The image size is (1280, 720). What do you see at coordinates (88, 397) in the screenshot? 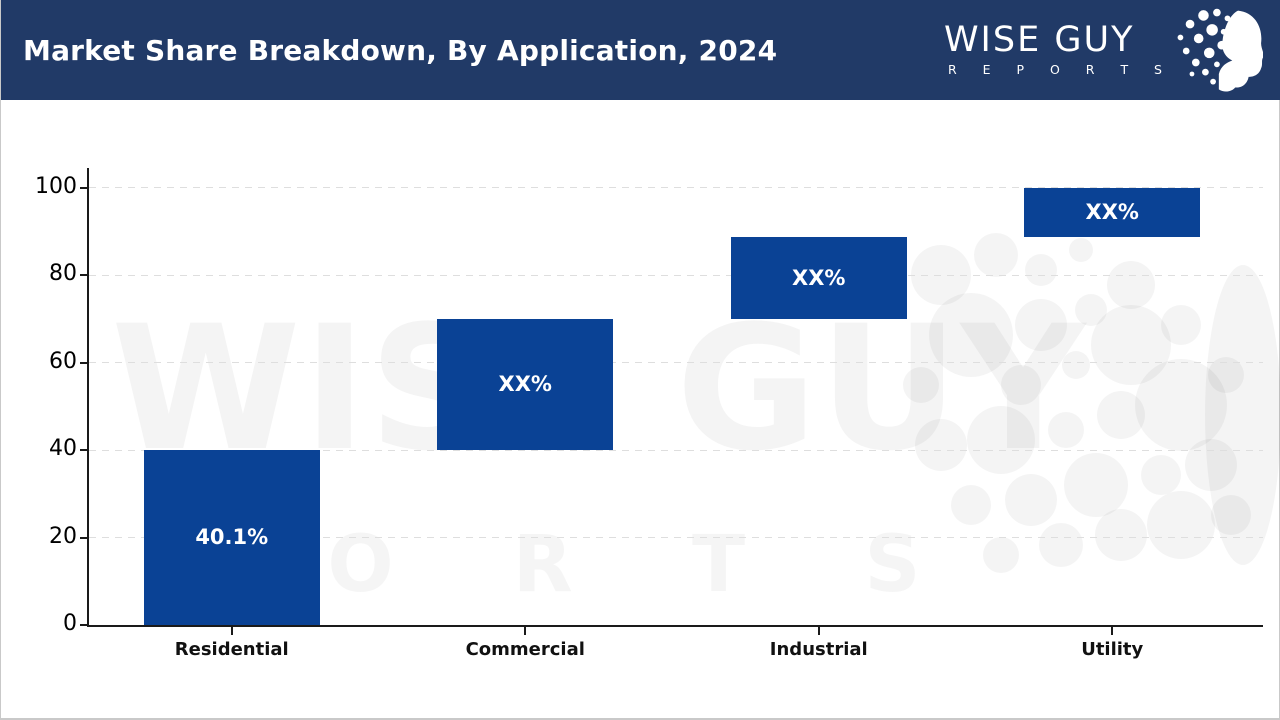
I see `y-axis-line` at bounding box center [88, 397].